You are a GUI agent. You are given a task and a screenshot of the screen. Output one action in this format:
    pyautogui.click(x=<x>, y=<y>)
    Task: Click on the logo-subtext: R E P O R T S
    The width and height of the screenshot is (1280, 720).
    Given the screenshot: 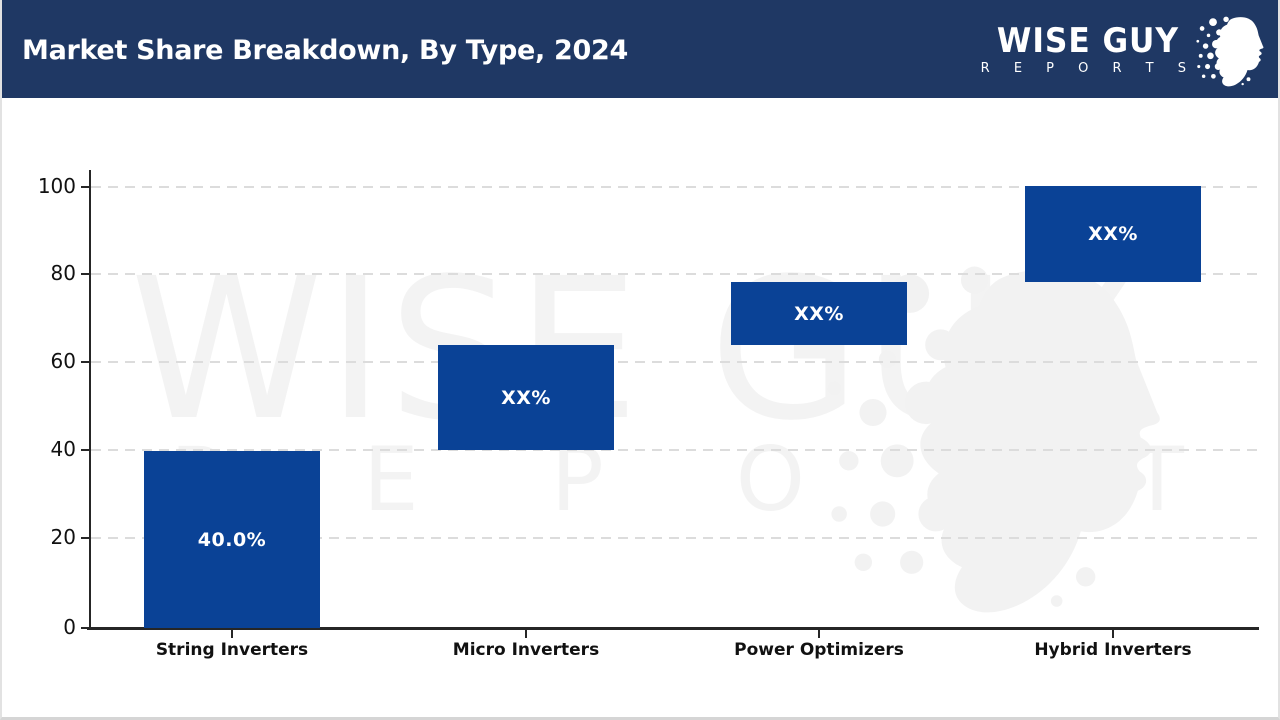 What is the action you would take?
    pyautogui.click(x=1088, y=68)
    